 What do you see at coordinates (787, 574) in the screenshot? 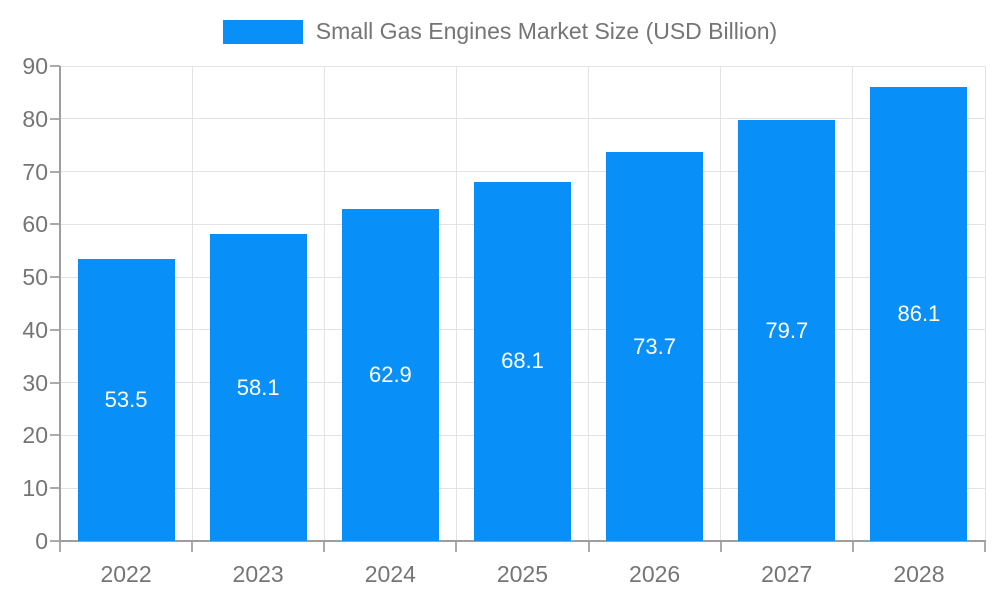
I see `x-axis-label: 2027` at bounding box center [787, 574].